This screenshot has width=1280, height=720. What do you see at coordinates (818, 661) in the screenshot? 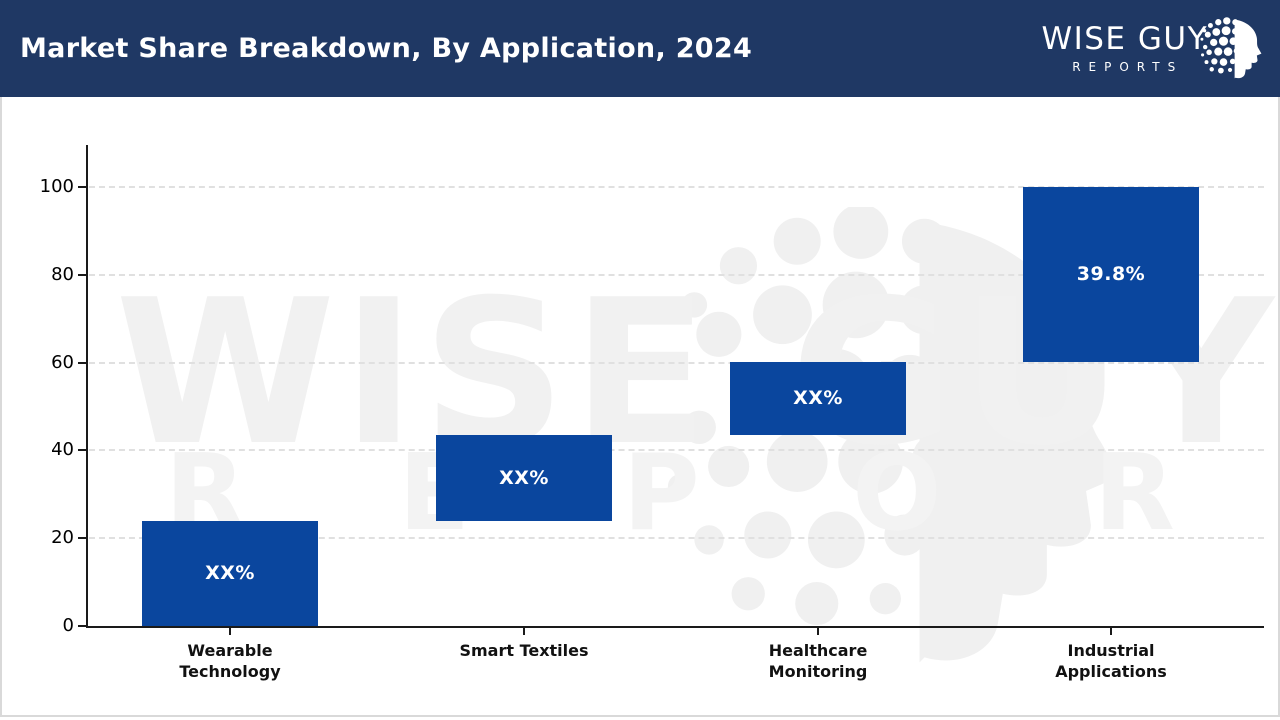
I see `x-category-label: Healthcare Monitoring` at bounding box center [818, 661].